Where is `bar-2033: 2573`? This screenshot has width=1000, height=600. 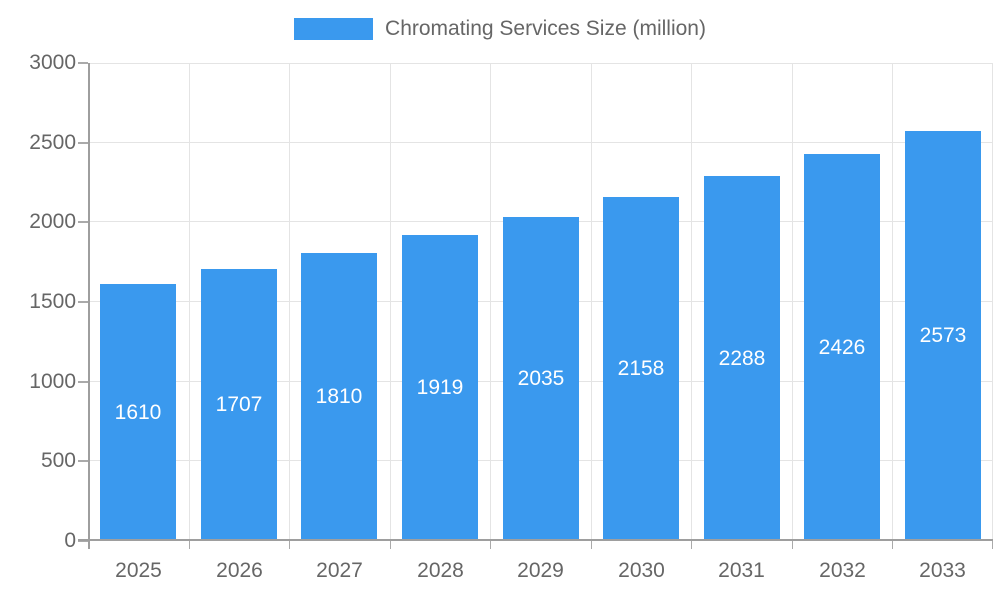 bar-2033: 2573 is located at coordinates (943, 336).